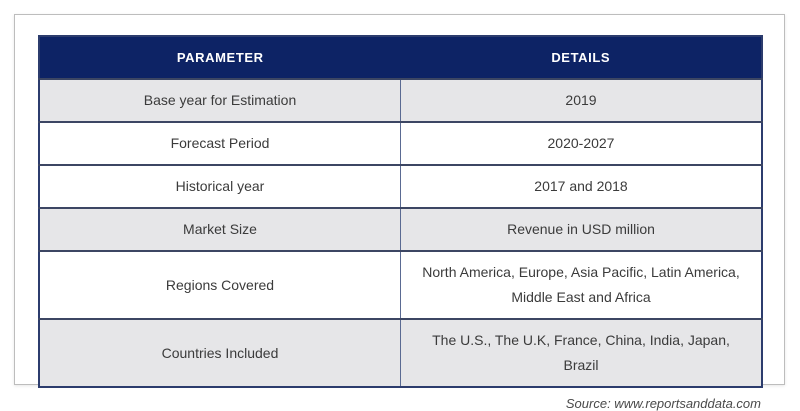 The height and width of the screenshot is (411, 800). Describe the element at coordinates (220, 100) in the screenshot. I see `parameter-cell: Base year for Estimation` at that location.